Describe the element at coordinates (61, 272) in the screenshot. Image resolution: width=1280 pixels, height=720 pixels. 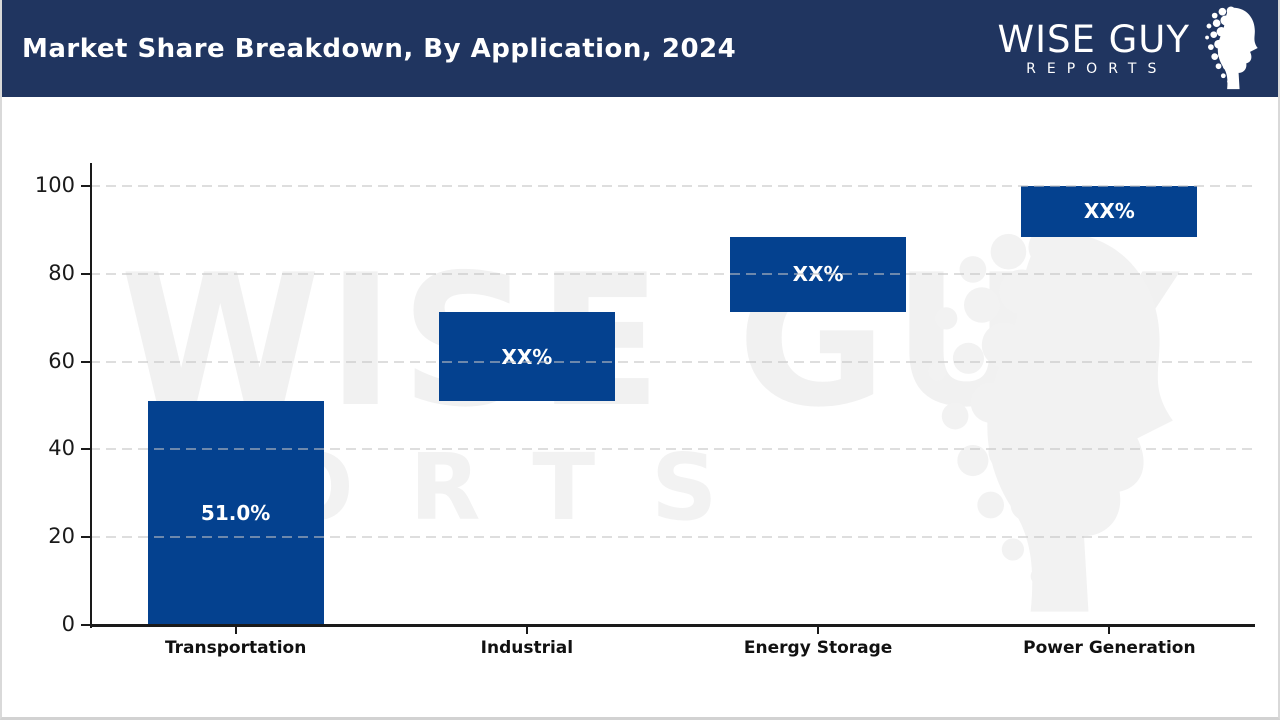
I see `y-tick-label-80: 80` at that location.